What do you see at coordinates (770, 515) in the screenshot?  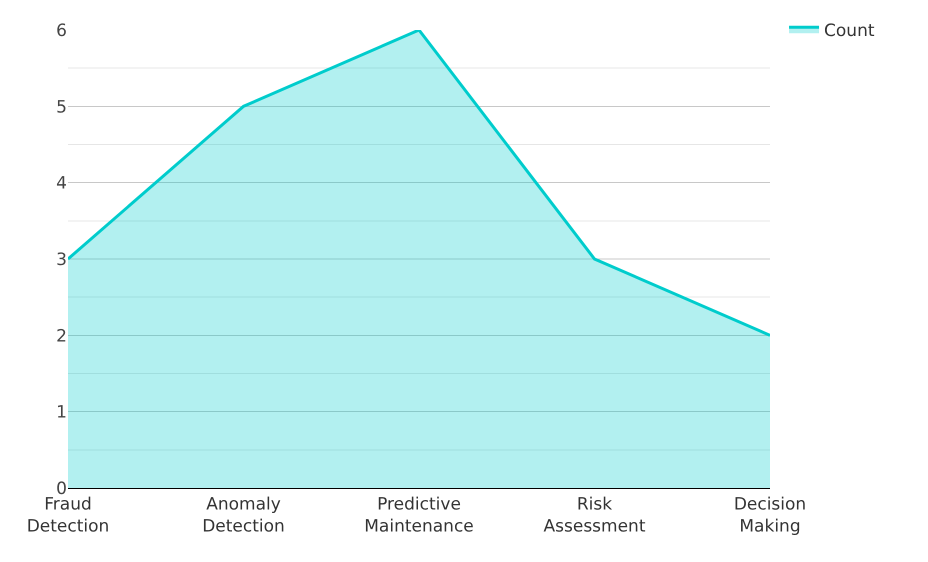 I see `x-tick-label: Decision Making` at bounding box center [770, 515].